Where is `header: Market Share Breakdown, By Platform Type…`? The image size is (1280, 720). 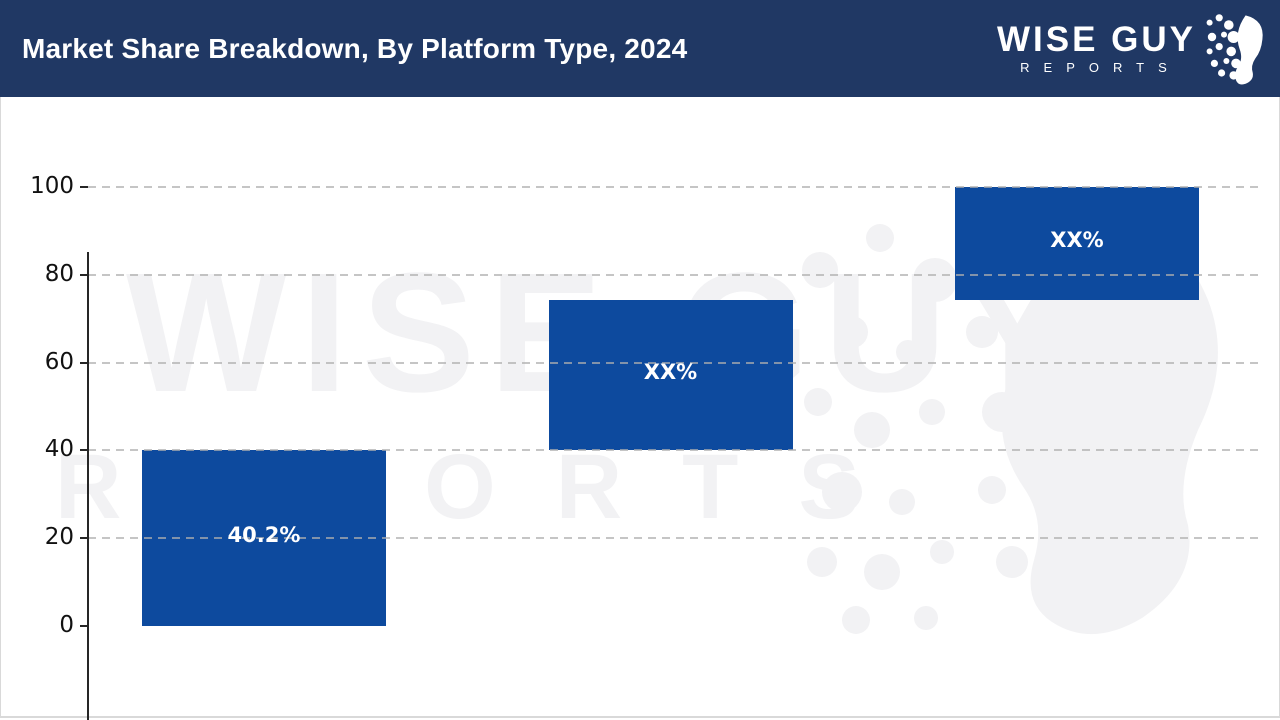
header: Market Share Breakdown, By Platform Type… is located at coordinates (640, 48).